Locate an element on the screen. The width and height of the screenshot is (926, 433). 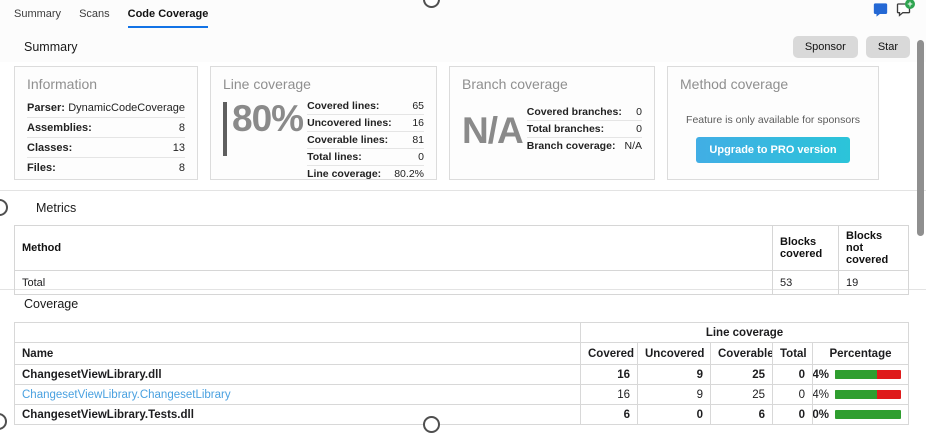
coverage-row-uncovered: 9 is located at coordinates (674, 374).